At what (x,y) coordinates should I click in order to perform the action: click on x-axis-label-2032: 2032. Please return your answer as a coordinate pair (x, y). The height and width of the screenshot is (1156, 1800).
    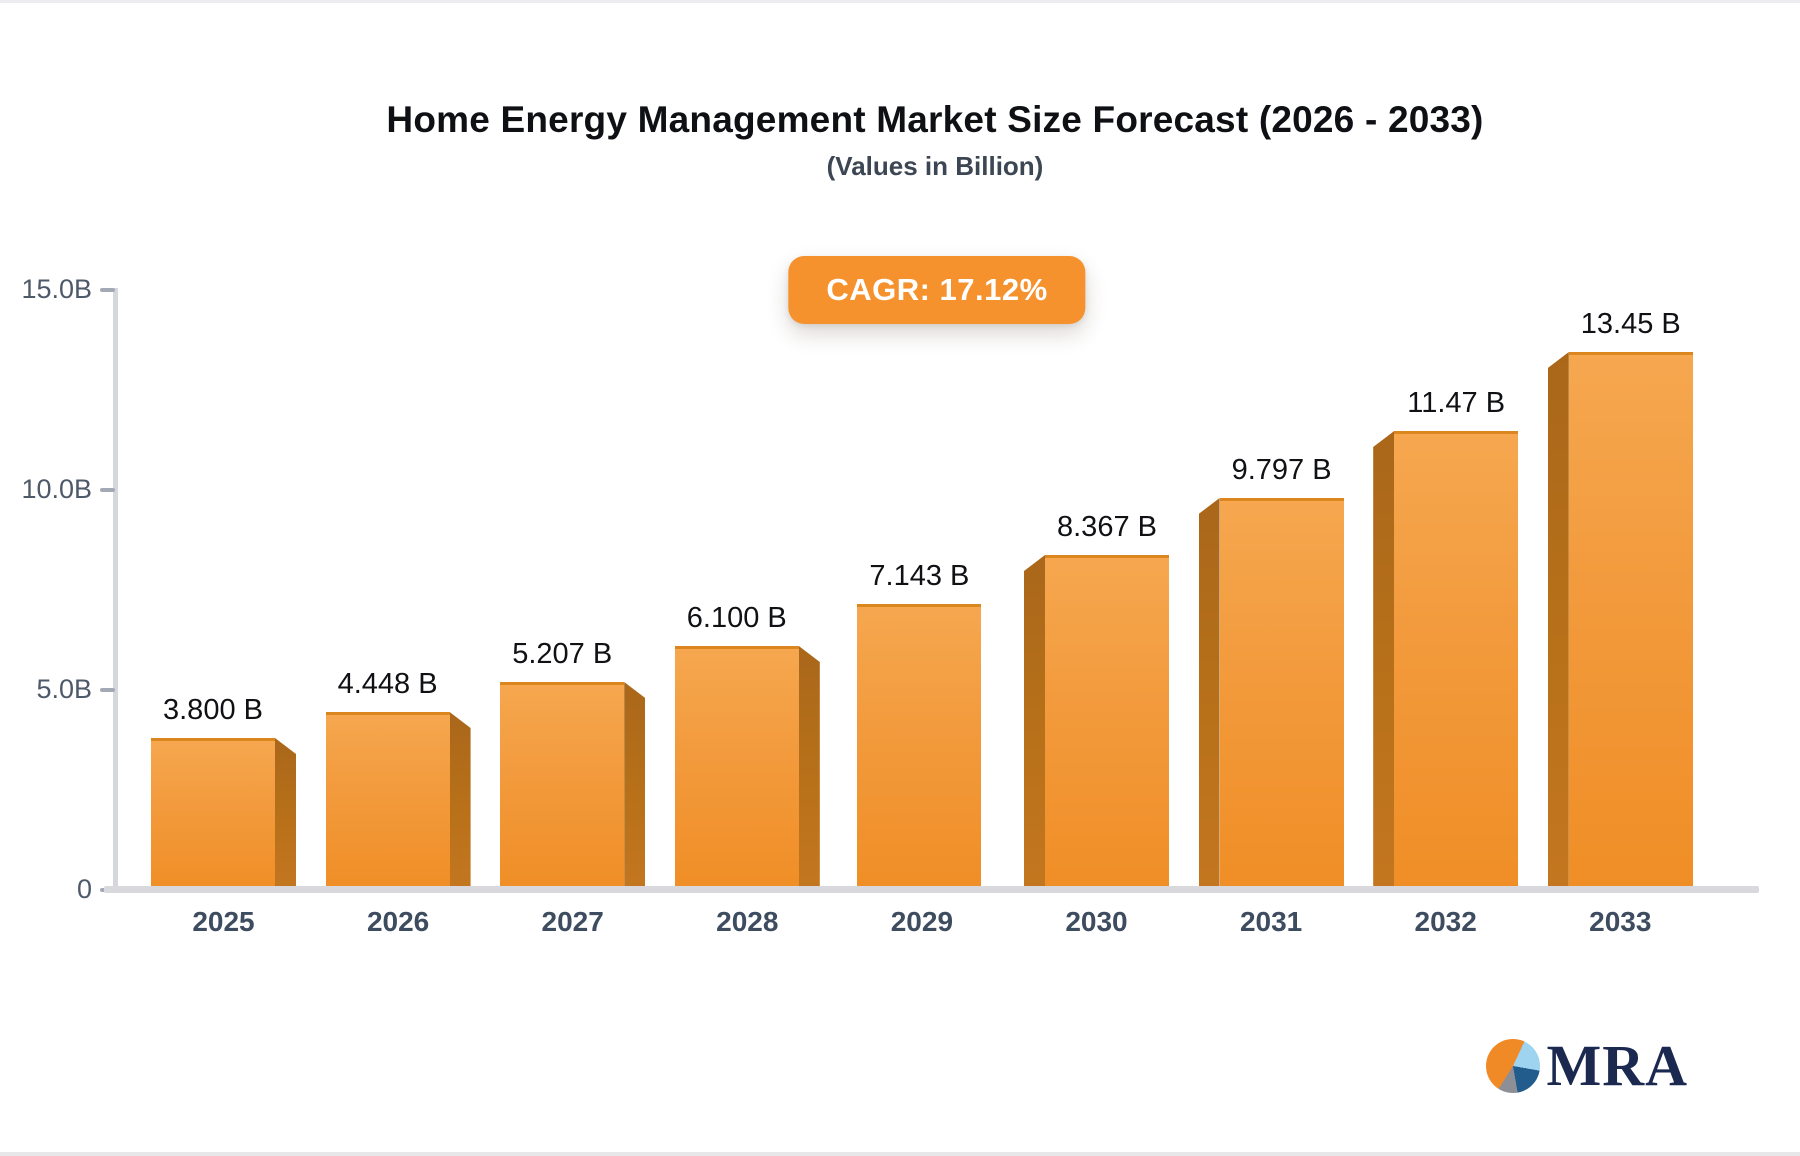
    Looking at the image, I should click on (1445, 921).